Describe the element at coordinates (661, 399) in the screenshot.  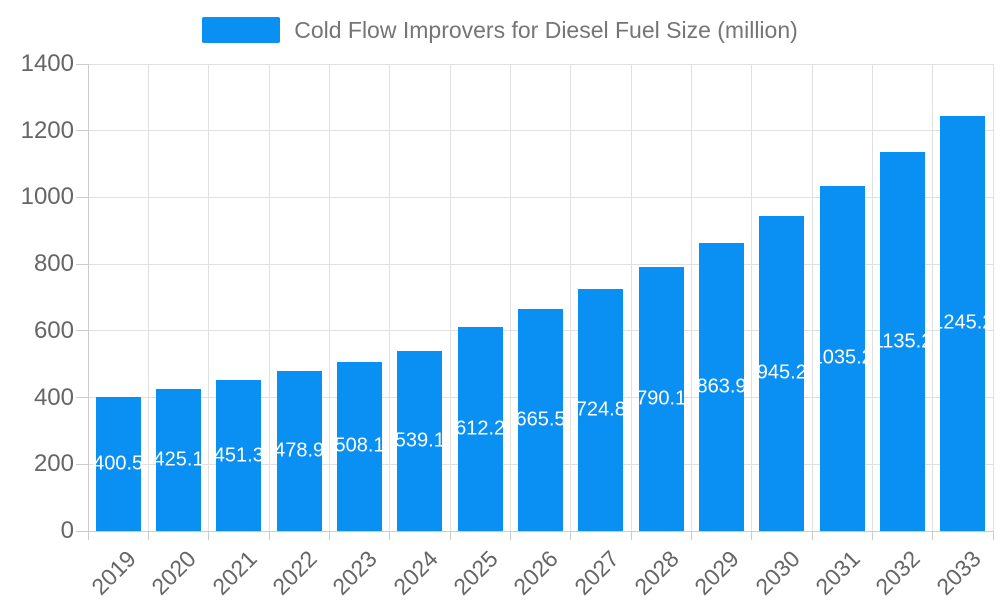
I see `bar-2028` at that location.